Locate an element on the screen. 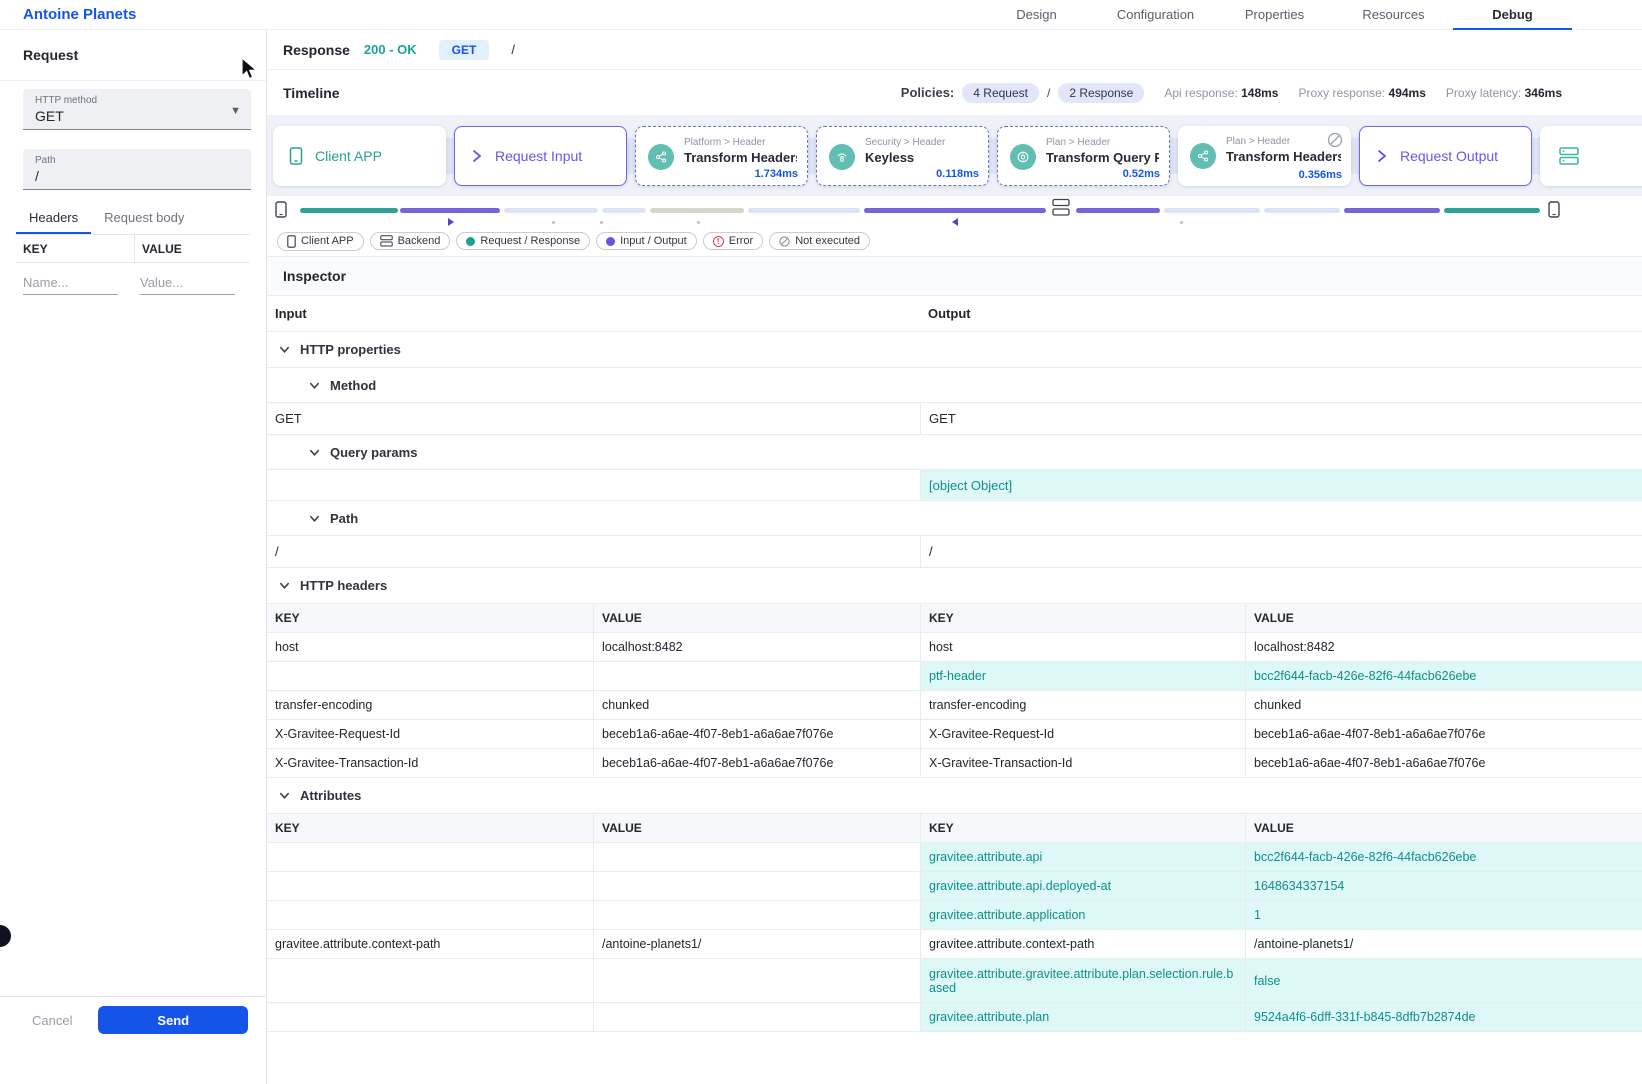 The image size is (1642, 1084). query-params-output-cell: [object Object] is located at coordinates (1281, 485).